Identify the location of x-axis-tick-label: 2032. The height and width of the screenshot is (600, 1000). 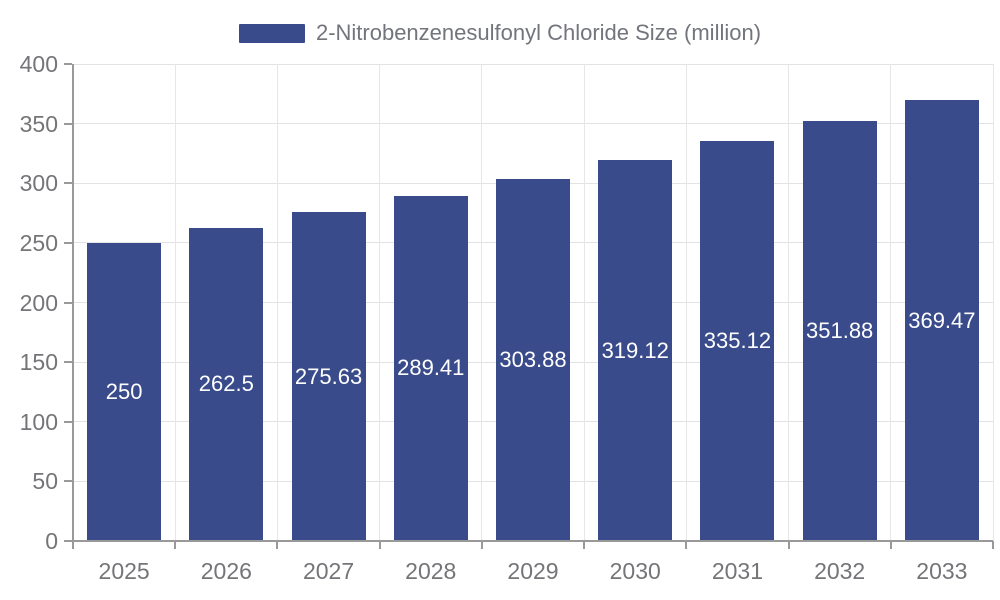
(840, 571).